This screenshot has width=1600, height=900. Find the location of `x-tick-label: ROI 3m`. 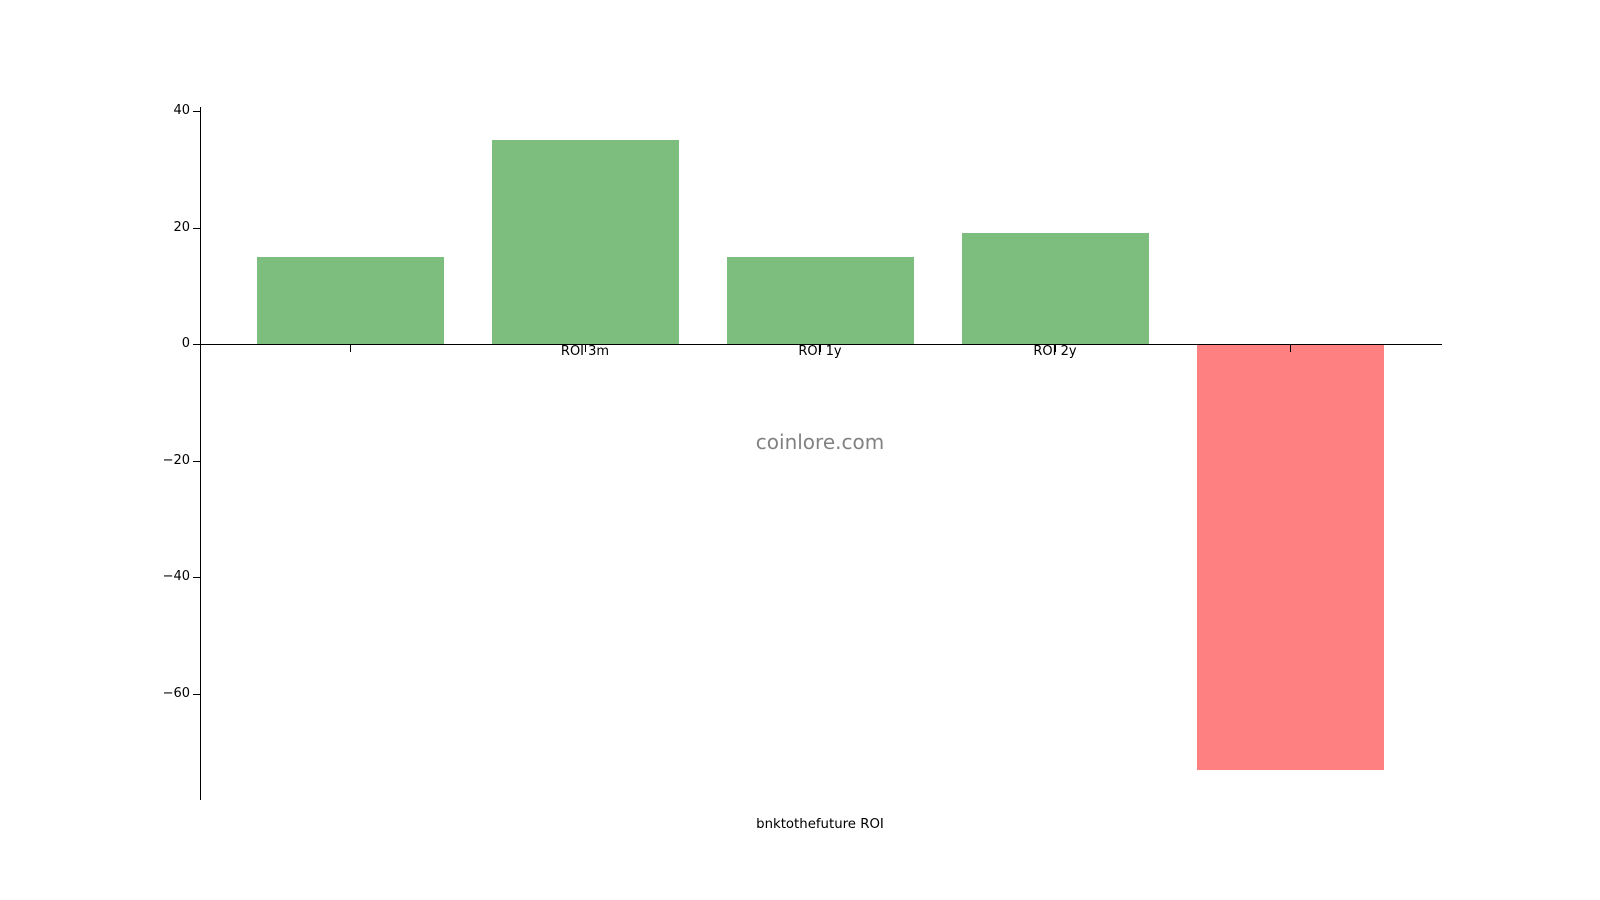

x-tick-label: ROI 3m is located at coordinates (585, 351).